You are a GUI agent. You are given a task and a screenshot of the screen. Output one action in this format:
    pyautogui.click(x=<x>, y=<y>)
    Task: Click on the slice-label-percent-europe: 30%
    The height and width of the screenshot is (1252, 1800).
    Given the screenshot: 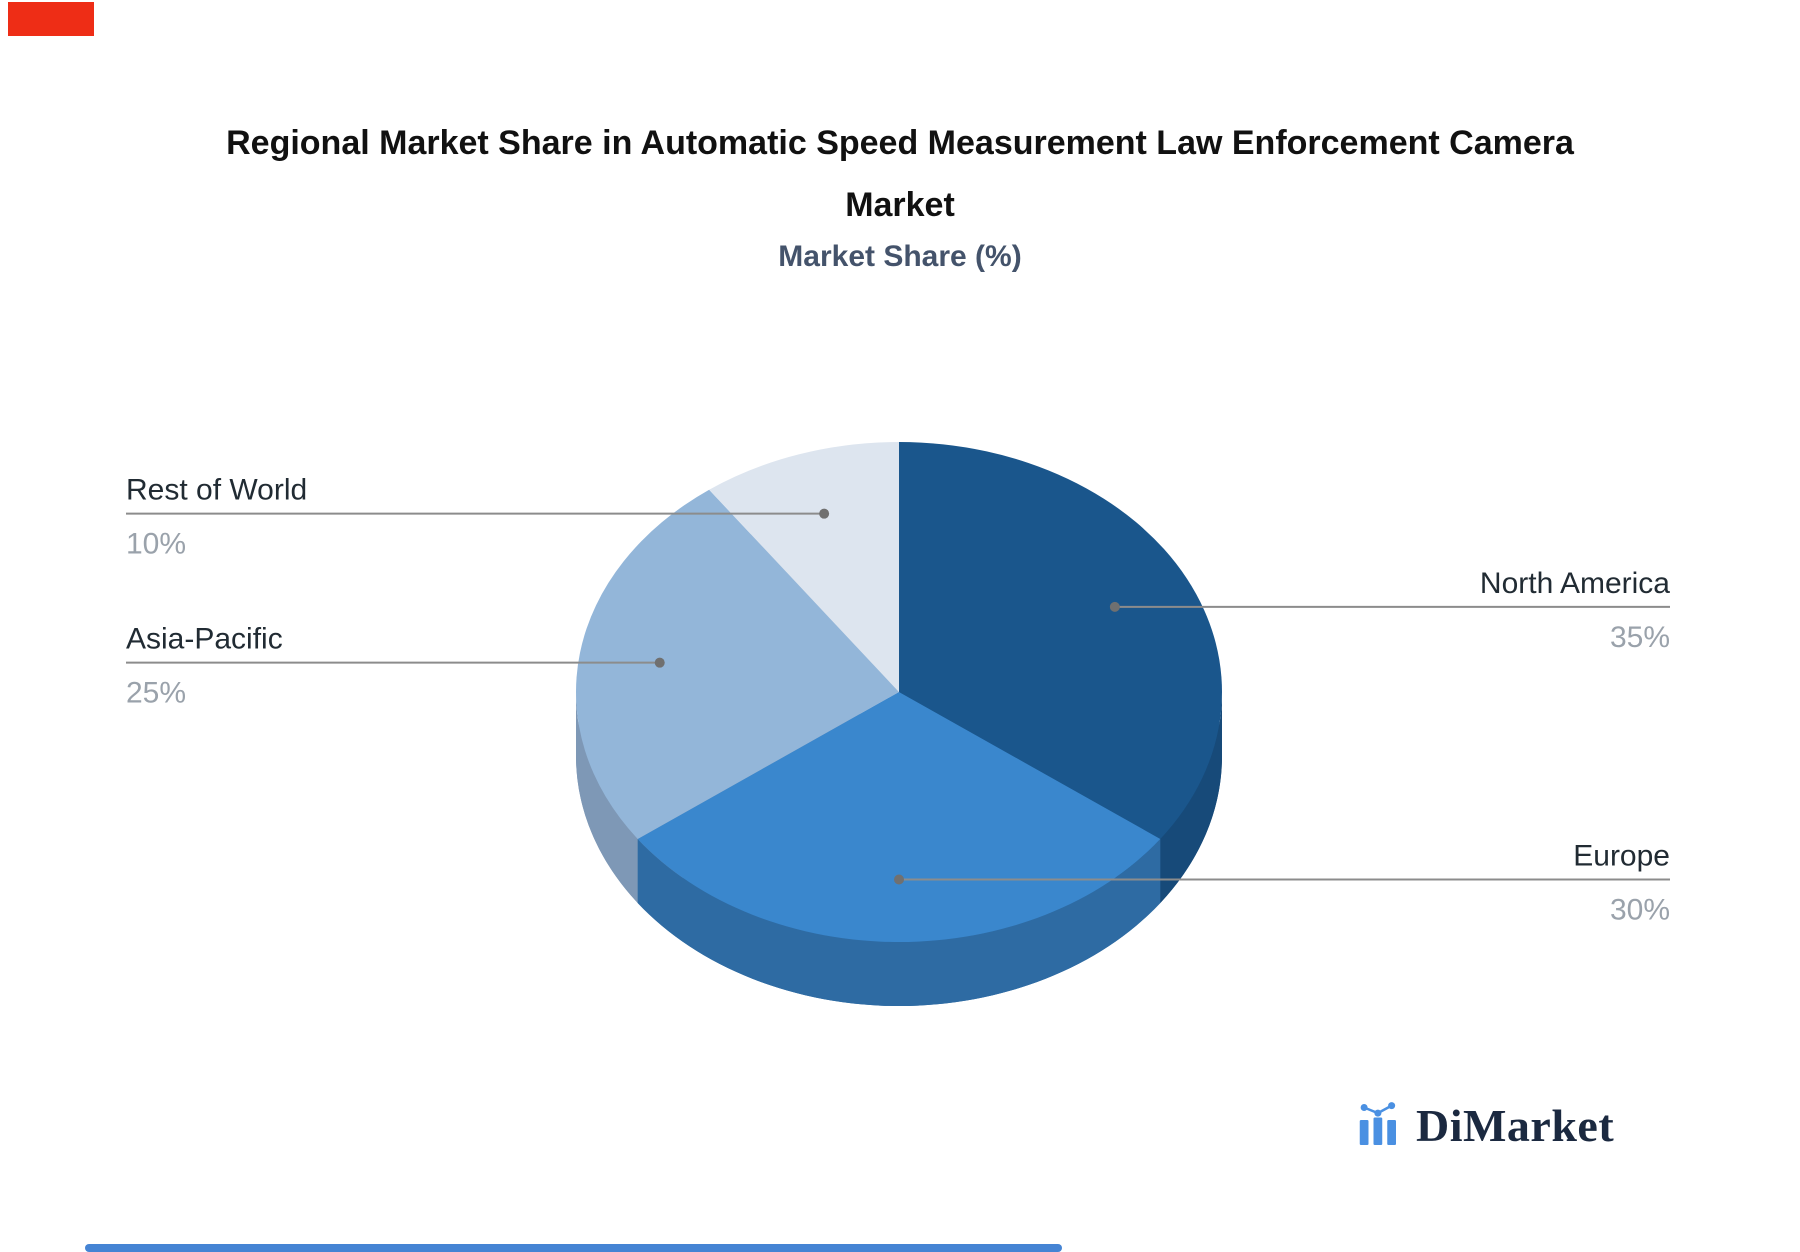 What is the action you would take?
    pyautogui.click(x=1640, y=910)
    